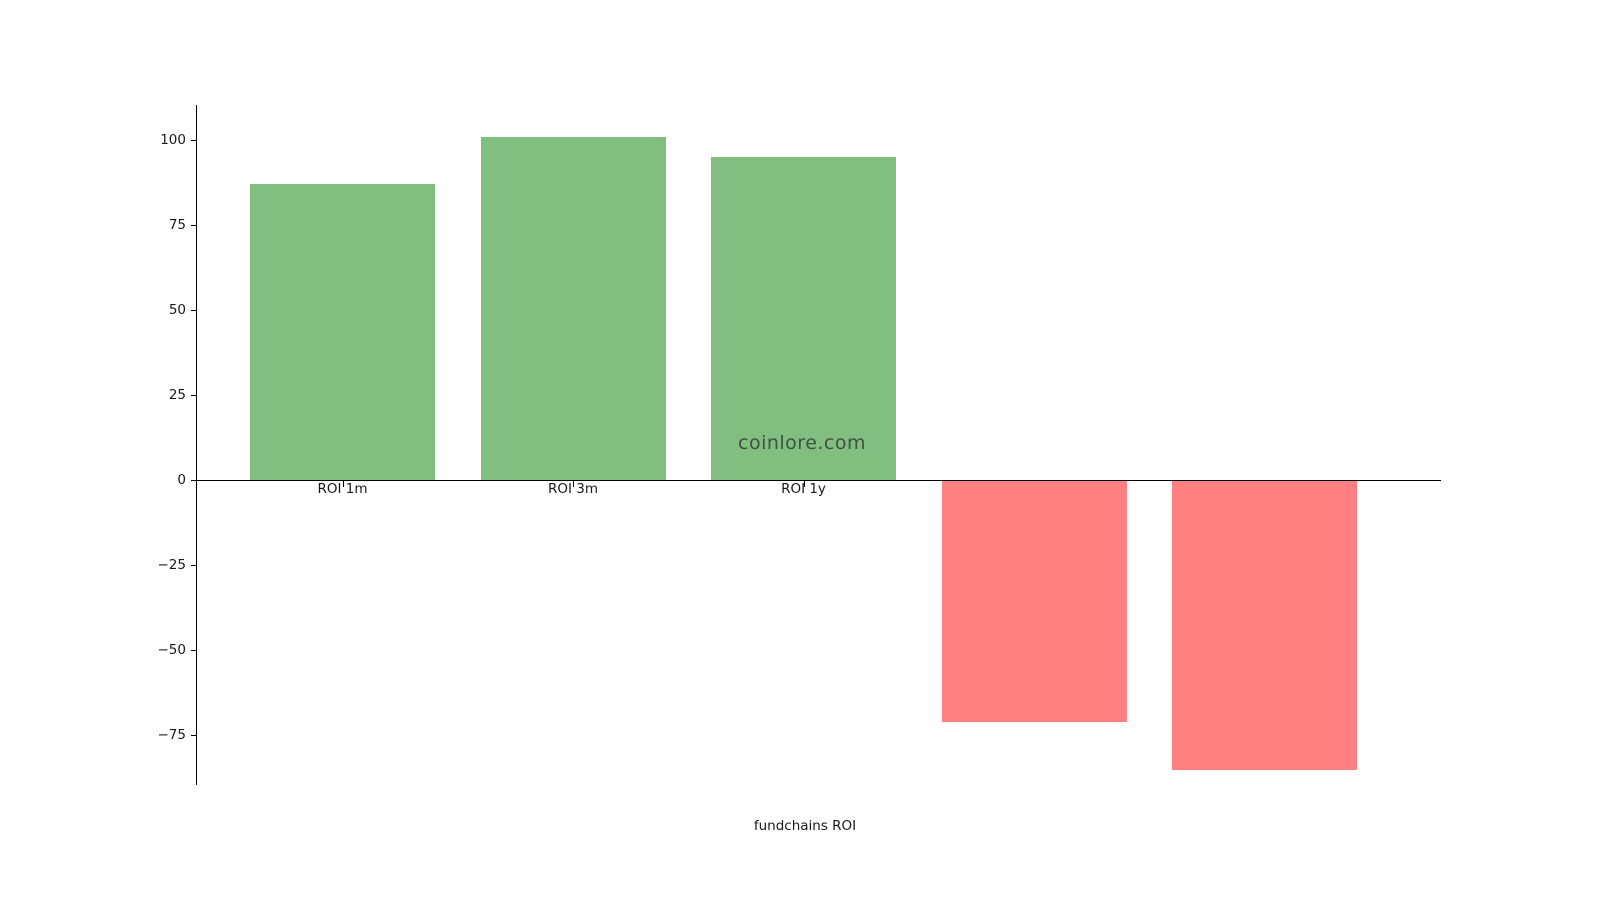 The width and height of the screenshot is (1600, 900). Describe the element at coordinates (818, 480) in the screenshot. I see `x-axis-line` at that location.